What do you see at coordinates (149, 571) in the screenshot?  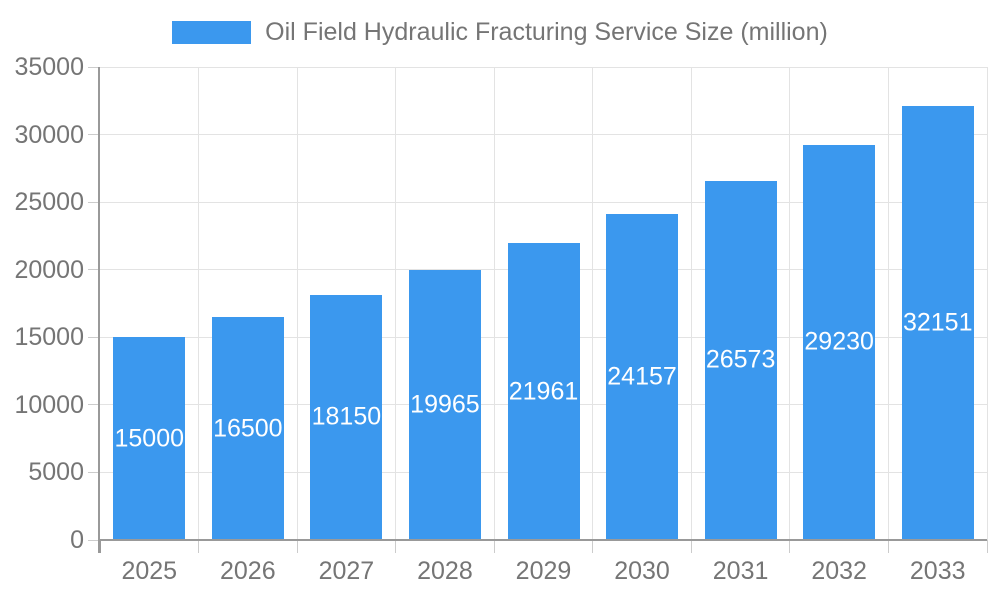 I see `x-tick-label: 2025` at bounding box center [149, 571].